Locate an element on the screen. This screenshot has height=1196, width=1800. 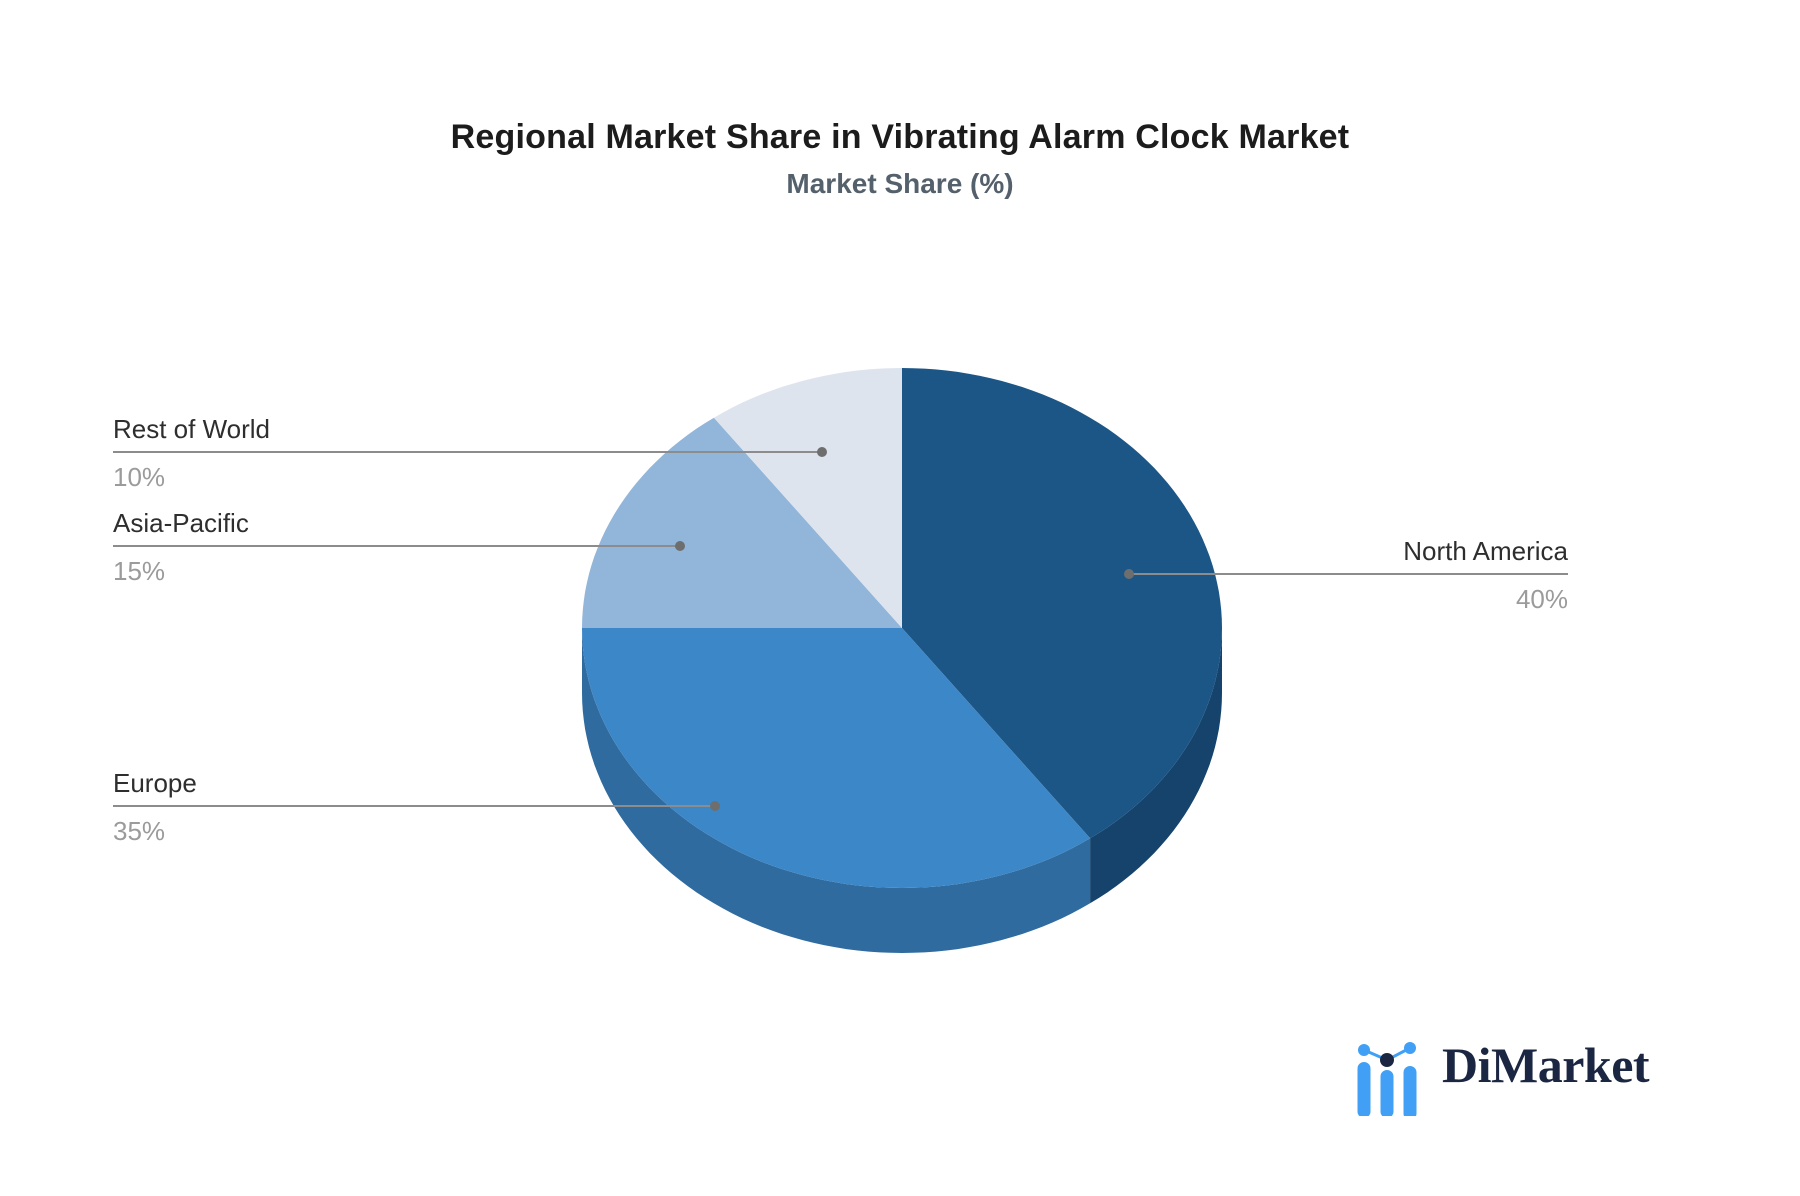
slice-value: 15% is located at coordinates (139, 571).